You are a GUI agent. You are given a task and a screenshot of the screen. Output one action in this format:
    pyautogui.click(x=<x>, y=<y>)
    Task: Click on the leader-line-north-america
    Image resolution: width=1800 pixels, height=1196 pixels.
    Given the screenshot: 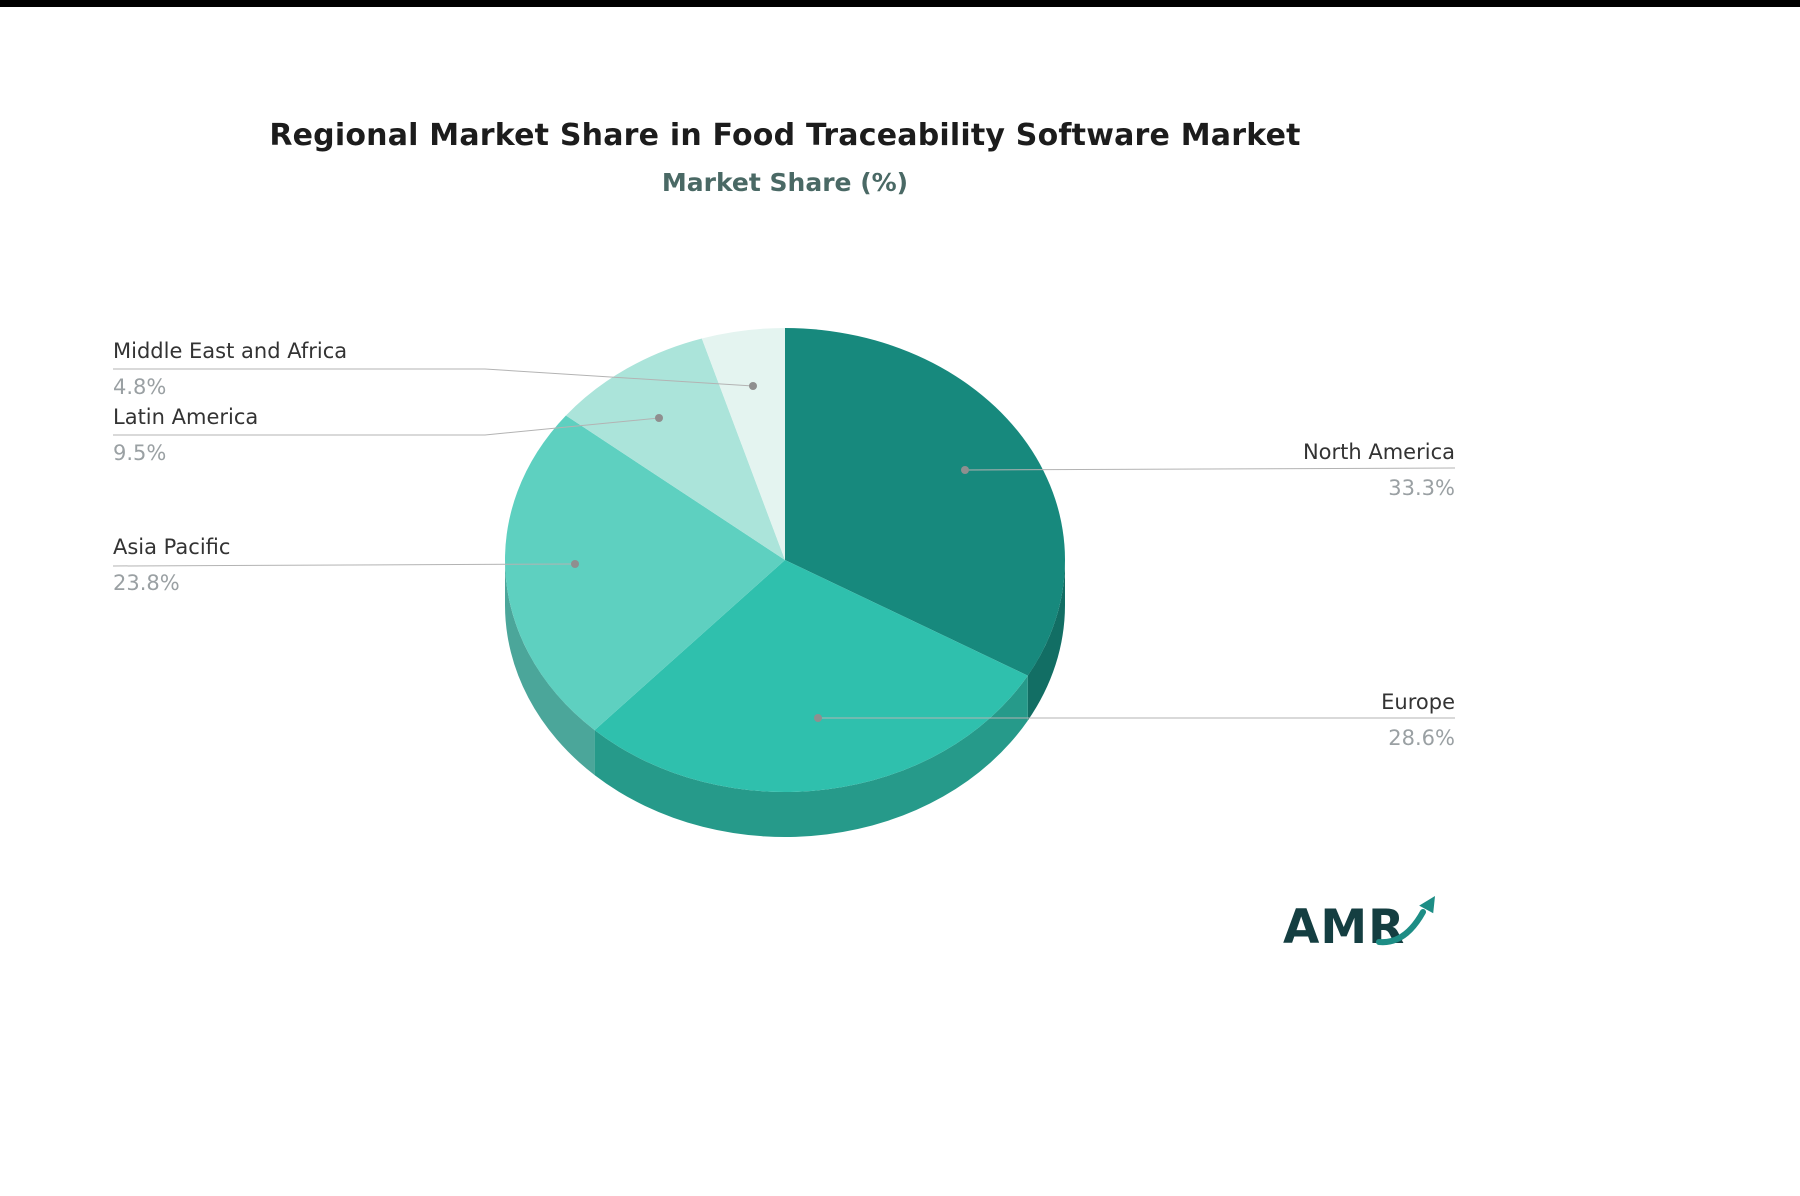 What is the action you would take?
    pyautogui.click(x=1210, y=469)
    